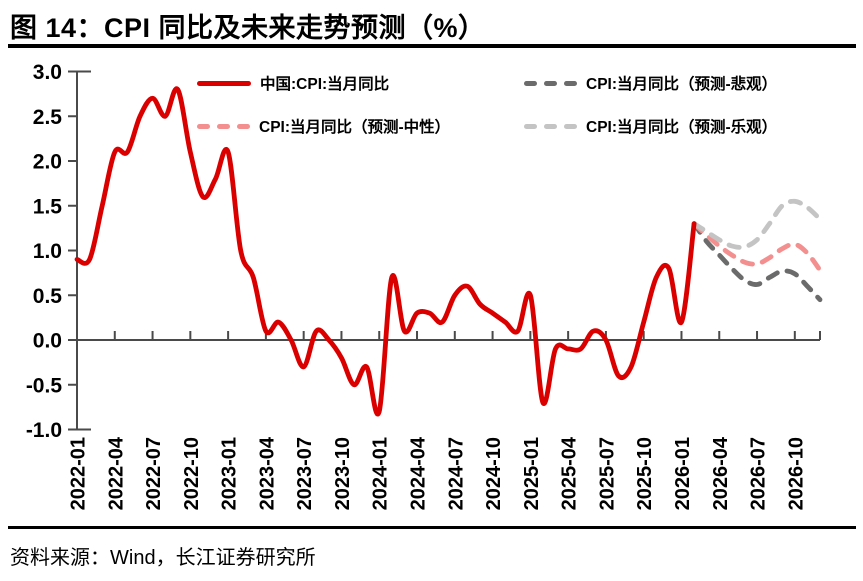  What do you see at coordinates (757, 247) in the screenshot?
I see `series-line-forecast_neutral` at bounding box center [757, 247].